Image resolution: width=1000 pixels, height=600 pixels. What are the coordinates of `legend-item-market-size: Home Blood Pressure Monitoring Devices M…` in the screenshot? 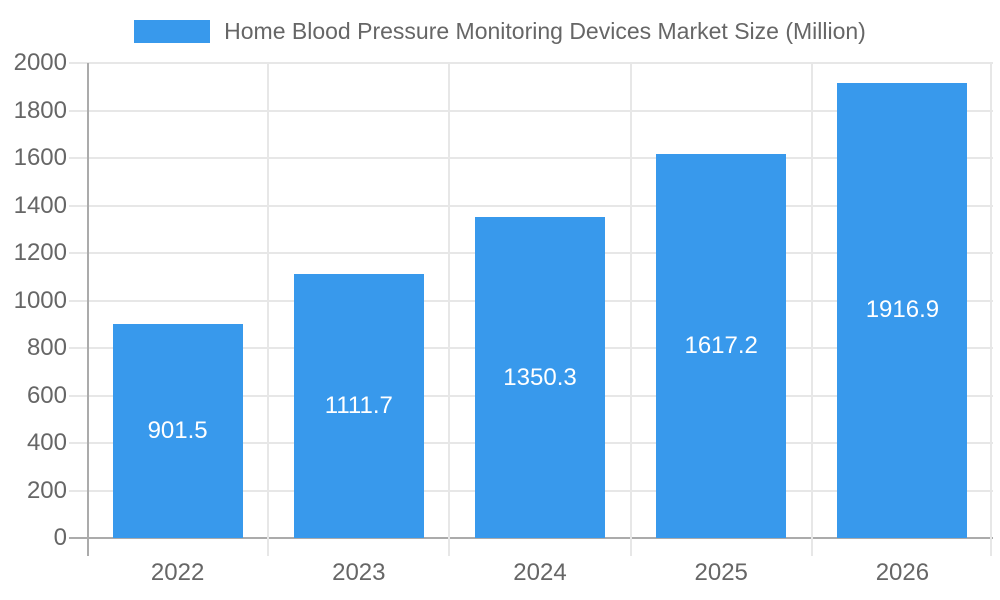 It's located at (500, 31).